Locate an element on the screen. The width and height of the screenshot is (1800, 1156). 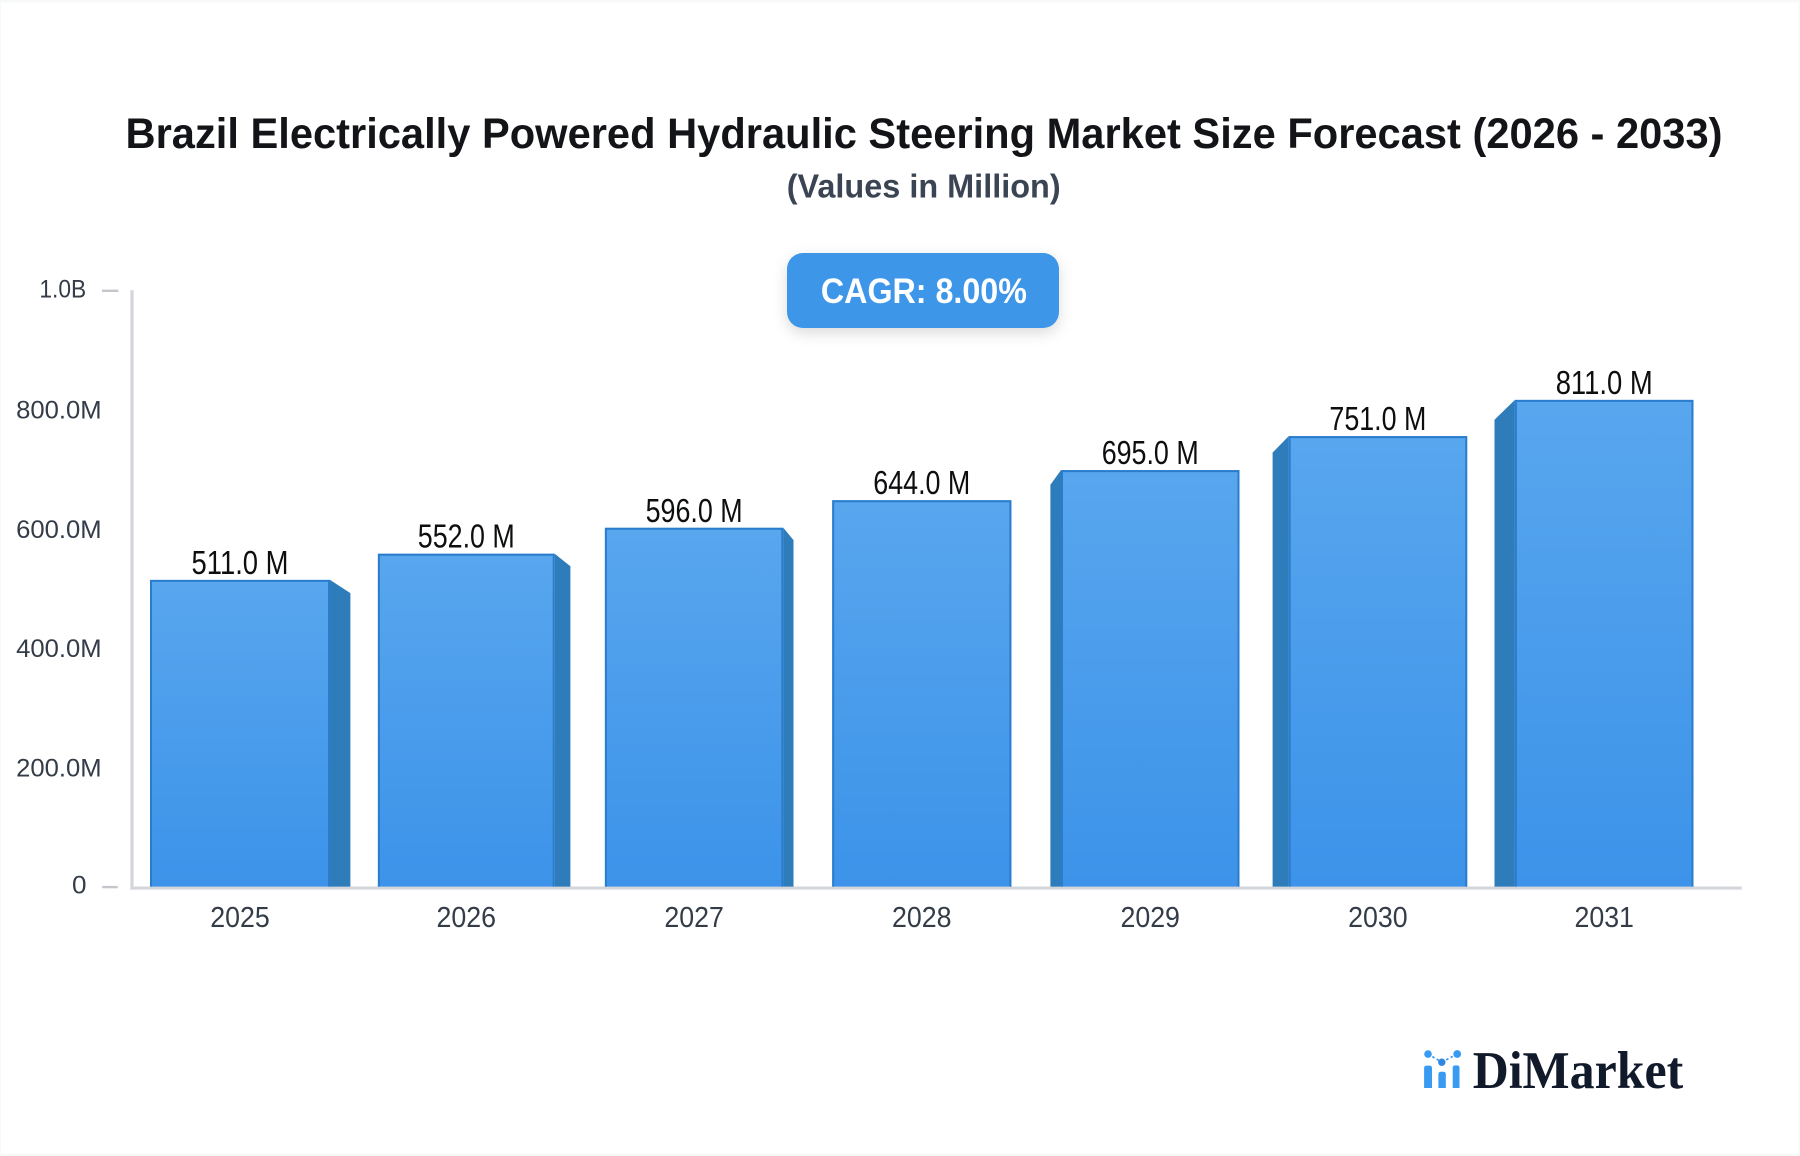
svg-text: CAGR: 8.00% is located at coordinates (924, 291).